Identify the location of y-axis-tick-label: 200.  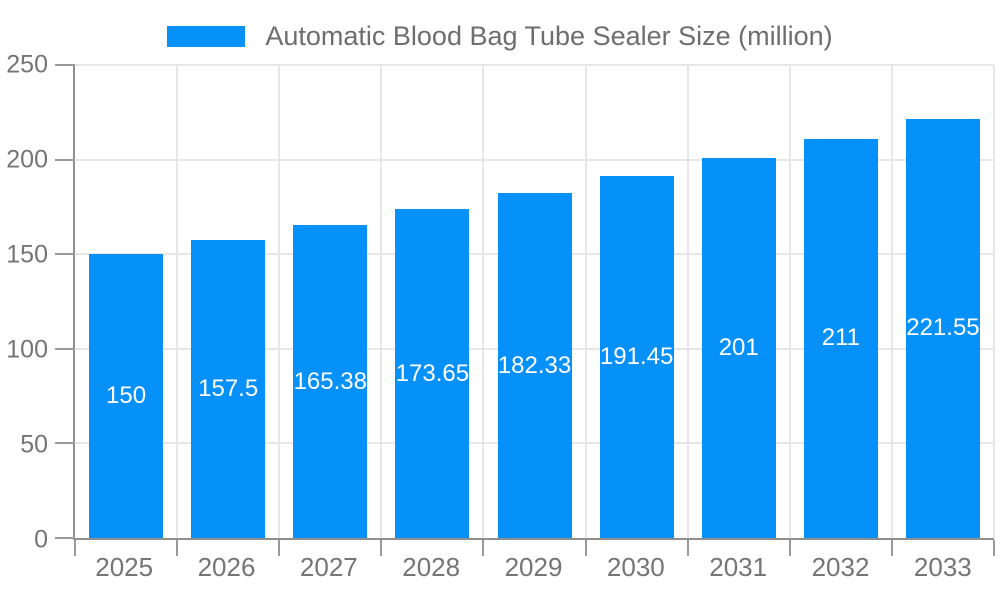
(27, 159).